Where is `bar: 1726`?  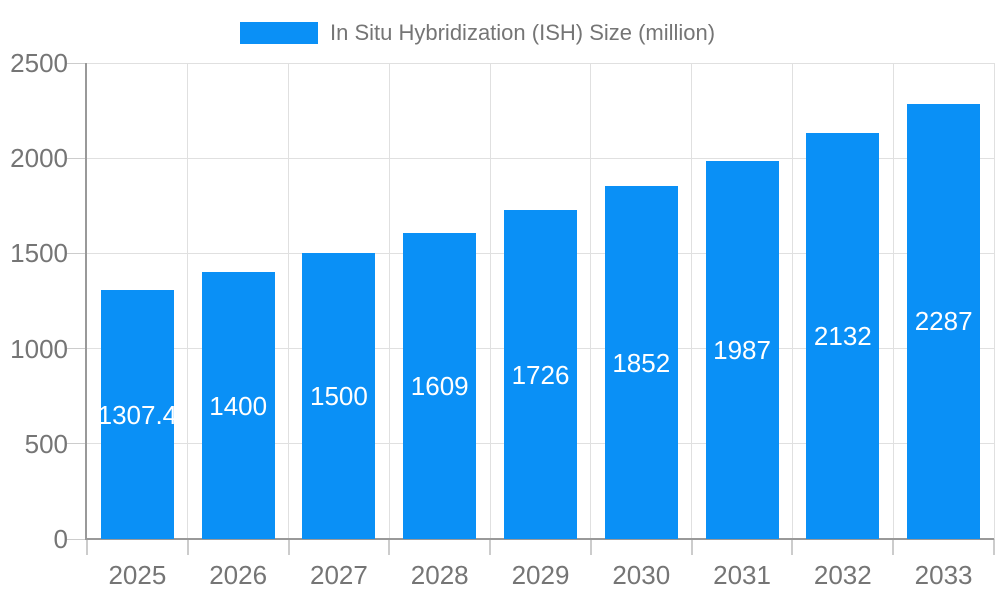
bar: 1726 is located at coordinates (540, 374).